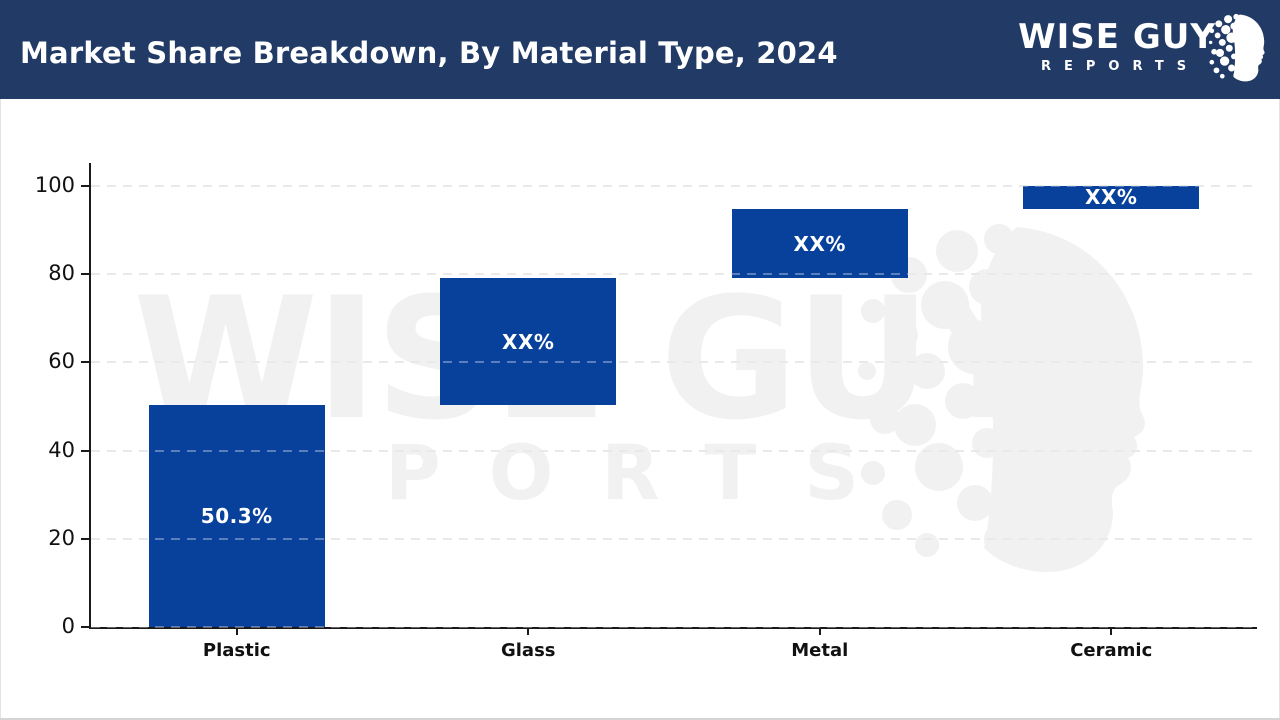 This screenshot has width=1280, height=720. What do you see at coordinates (54, 185) in the screenshot?
I see `y-tick-label: 100` at bounding box center [54, 185].